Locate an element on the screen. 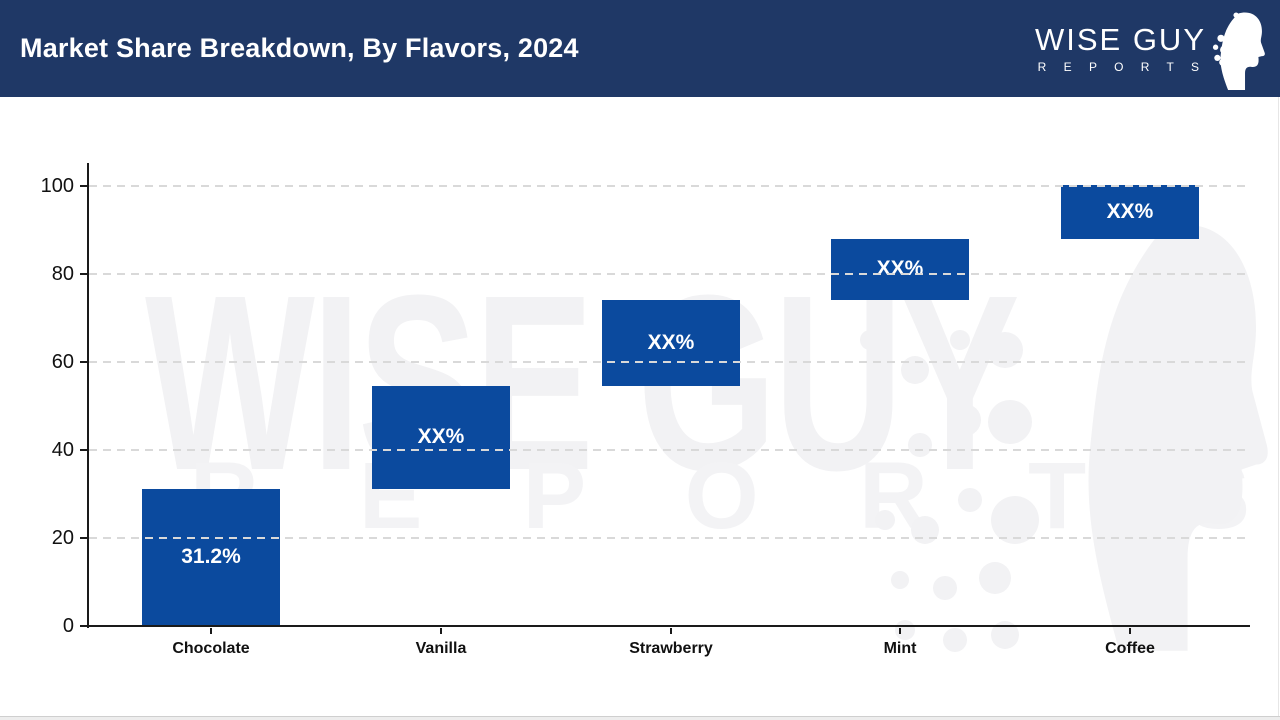 The height and width of the screenshot is (720, 1280). bottom-strip is located at coordinates (640, 718).